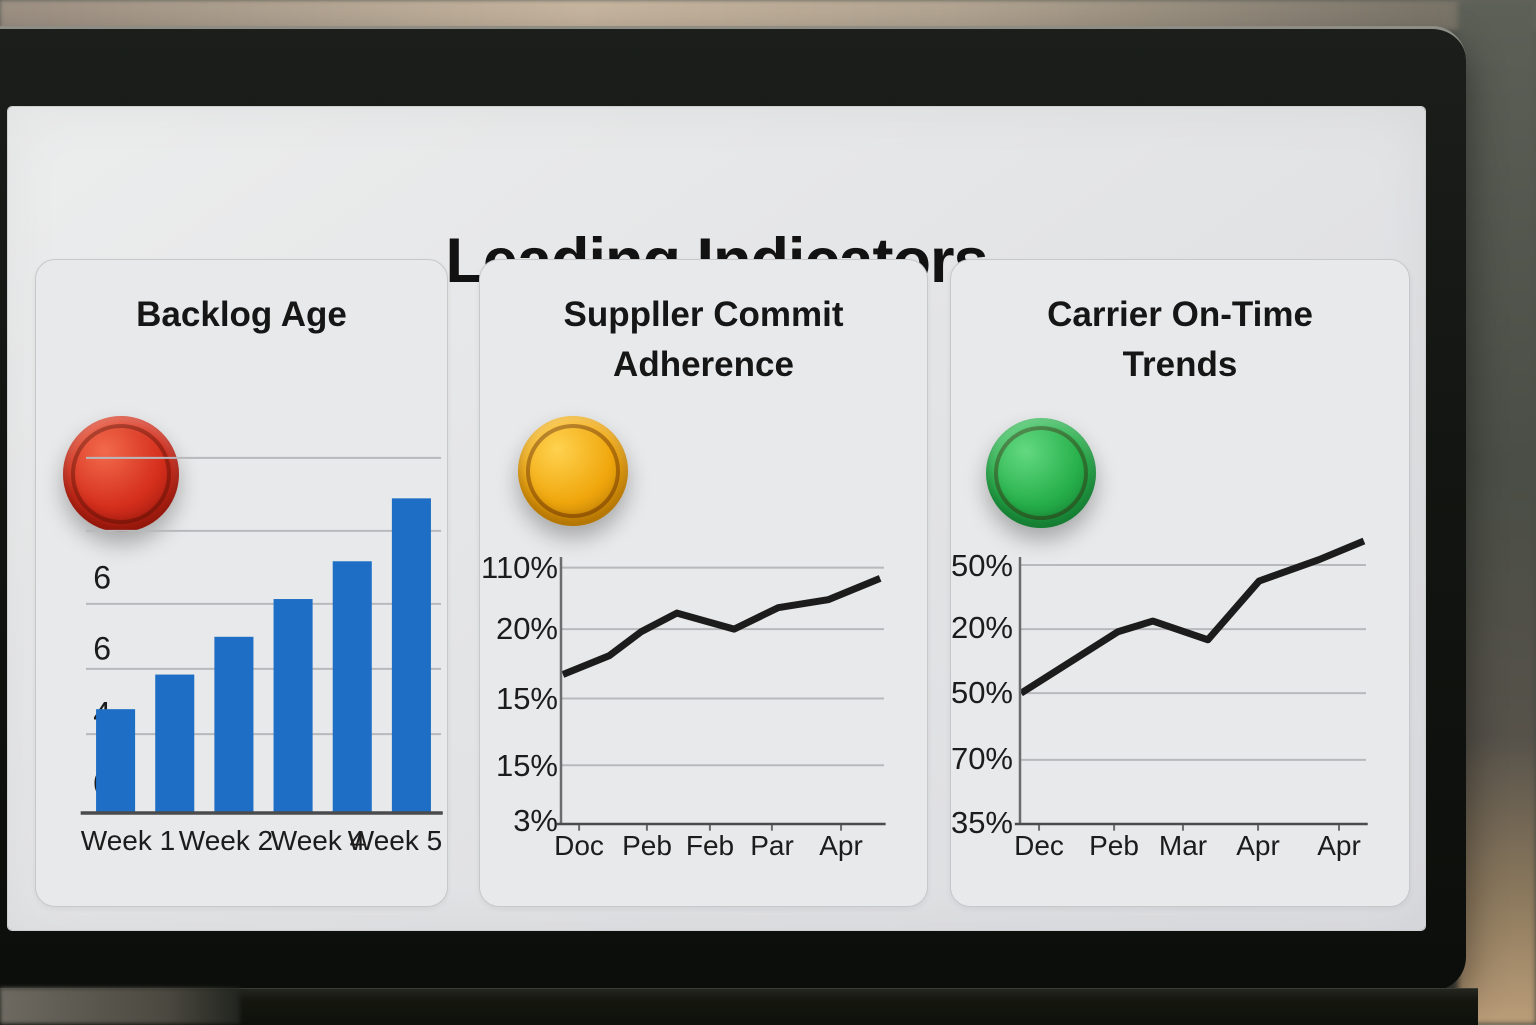  Describe the element at coordinates (395, 840) in the screenshot. I see `x-tick-label: Week 5` at that location.